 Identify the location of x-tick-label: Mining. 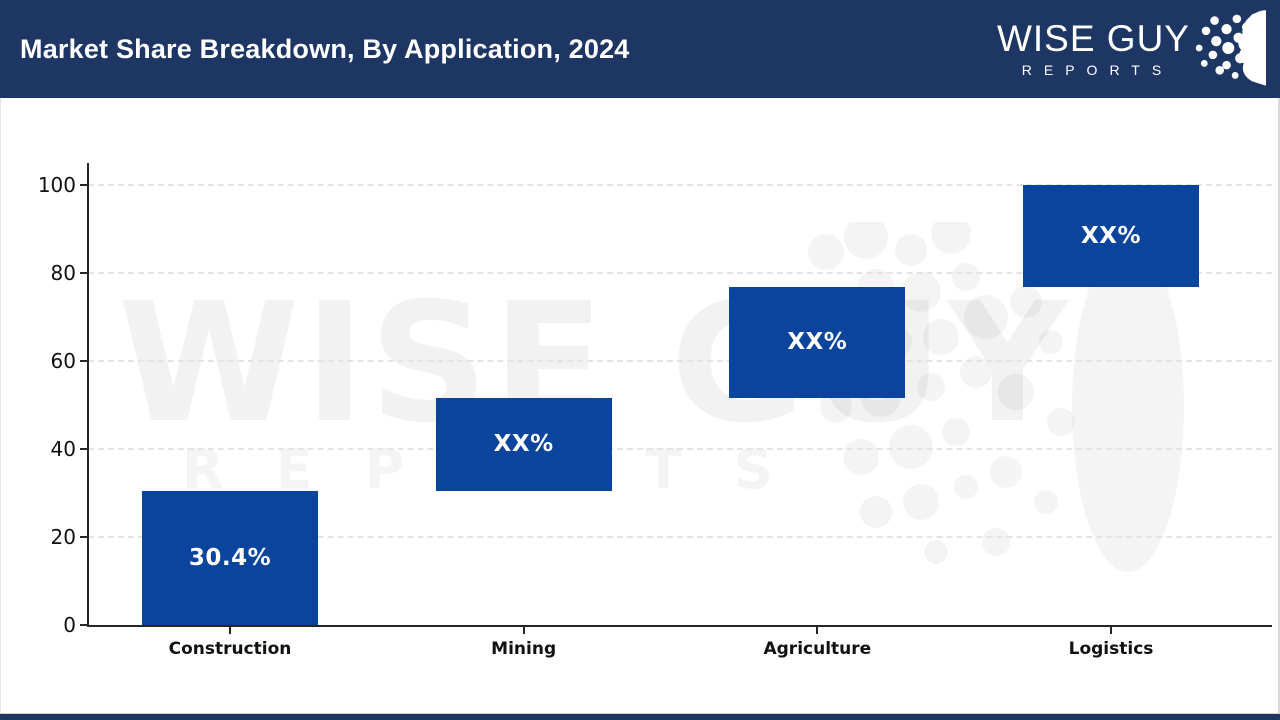
(524, 649).